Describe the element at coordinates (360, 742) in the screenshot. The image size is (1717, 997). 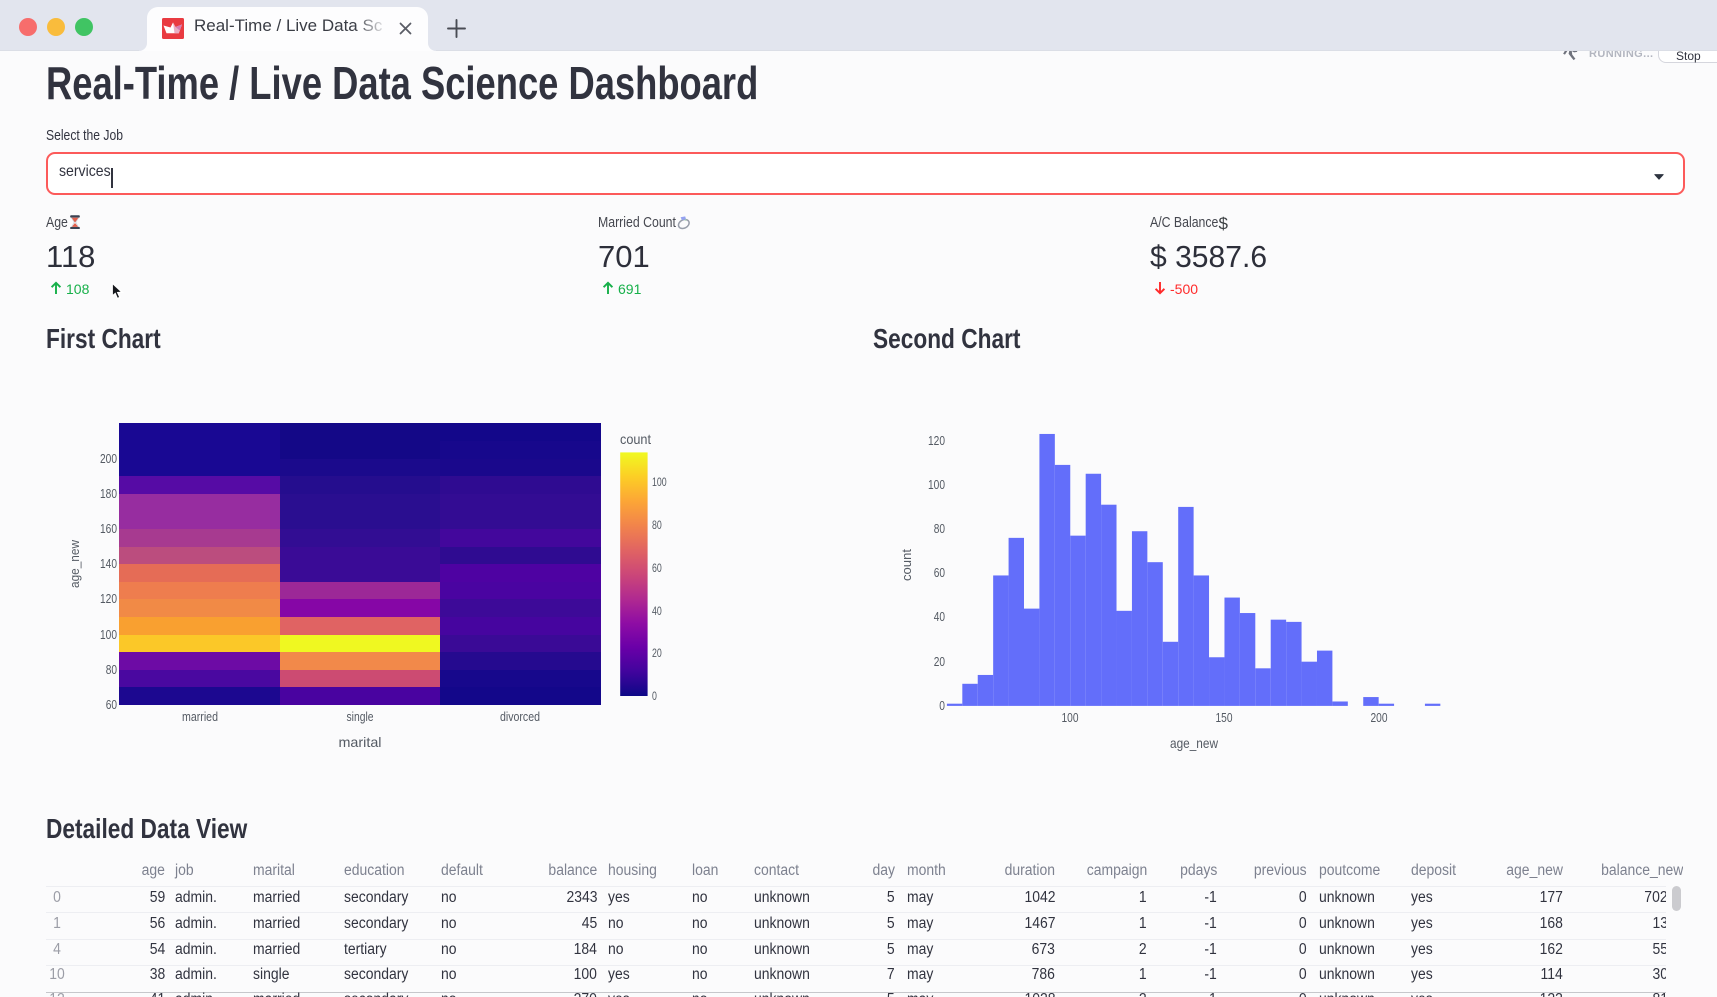
I see `svg-text: marital` at that location.